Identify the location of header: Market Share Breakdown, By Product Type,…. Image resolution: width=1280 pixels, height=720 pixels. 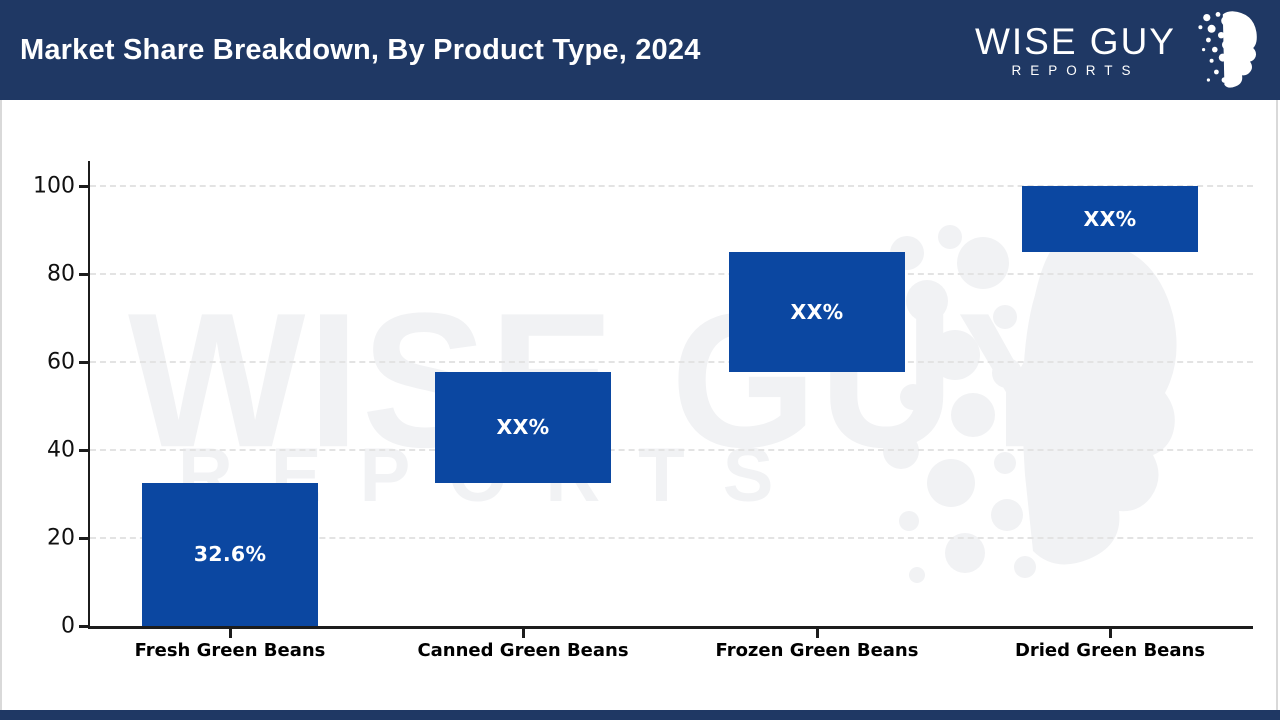
(640, 50).